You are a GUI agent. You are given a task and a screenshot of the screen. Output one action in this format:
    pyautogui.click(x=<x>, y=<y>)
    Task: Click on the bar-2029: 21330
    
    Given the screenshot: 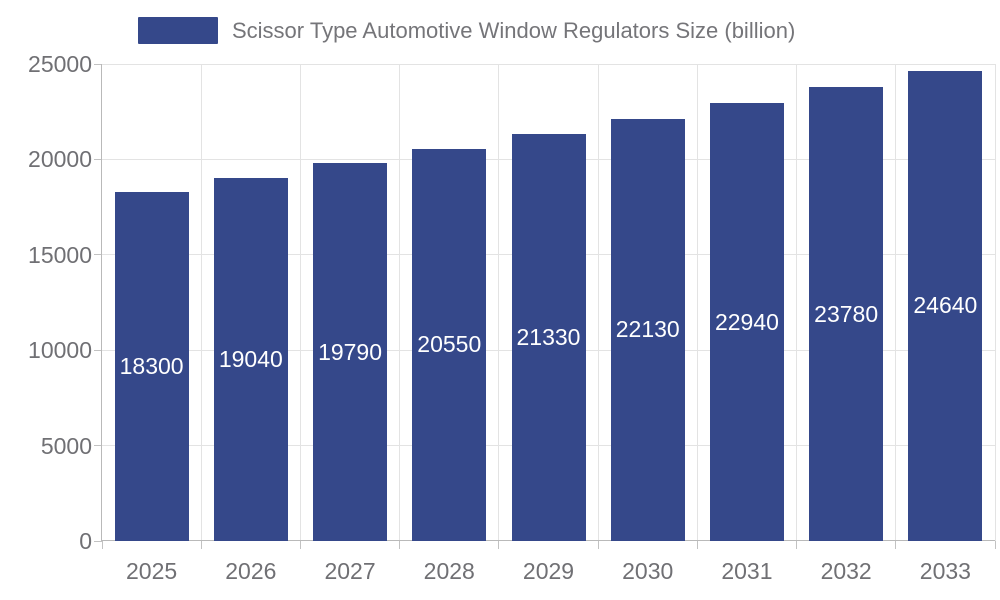 What is the action you would take?
    pyautogui.click(x=548, y=337)
    